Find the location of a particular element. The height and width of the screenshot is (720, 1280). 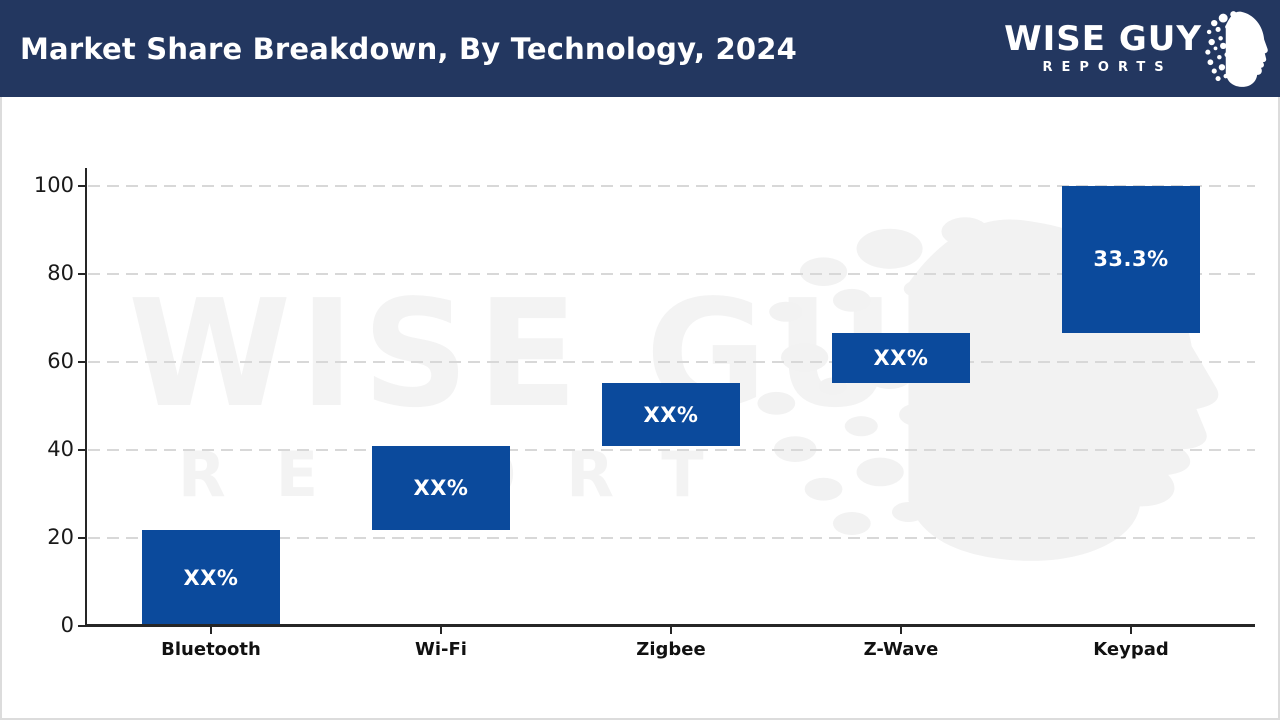

brand-name: WISE GUY is located at coordinates (1103, 39).